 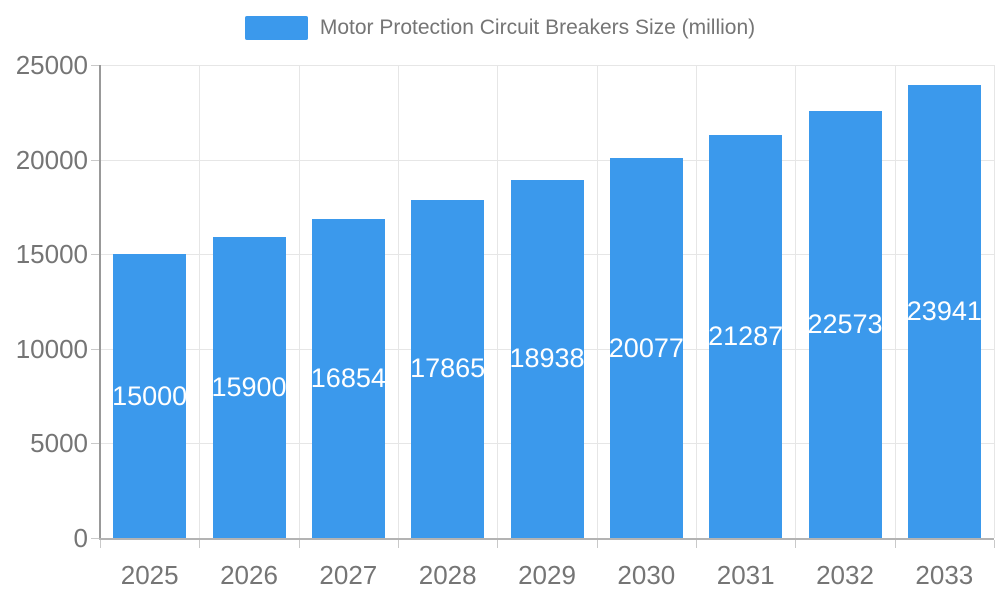 I want to click on x-axis-tick-label: 2028, so click(x=447, y=575).